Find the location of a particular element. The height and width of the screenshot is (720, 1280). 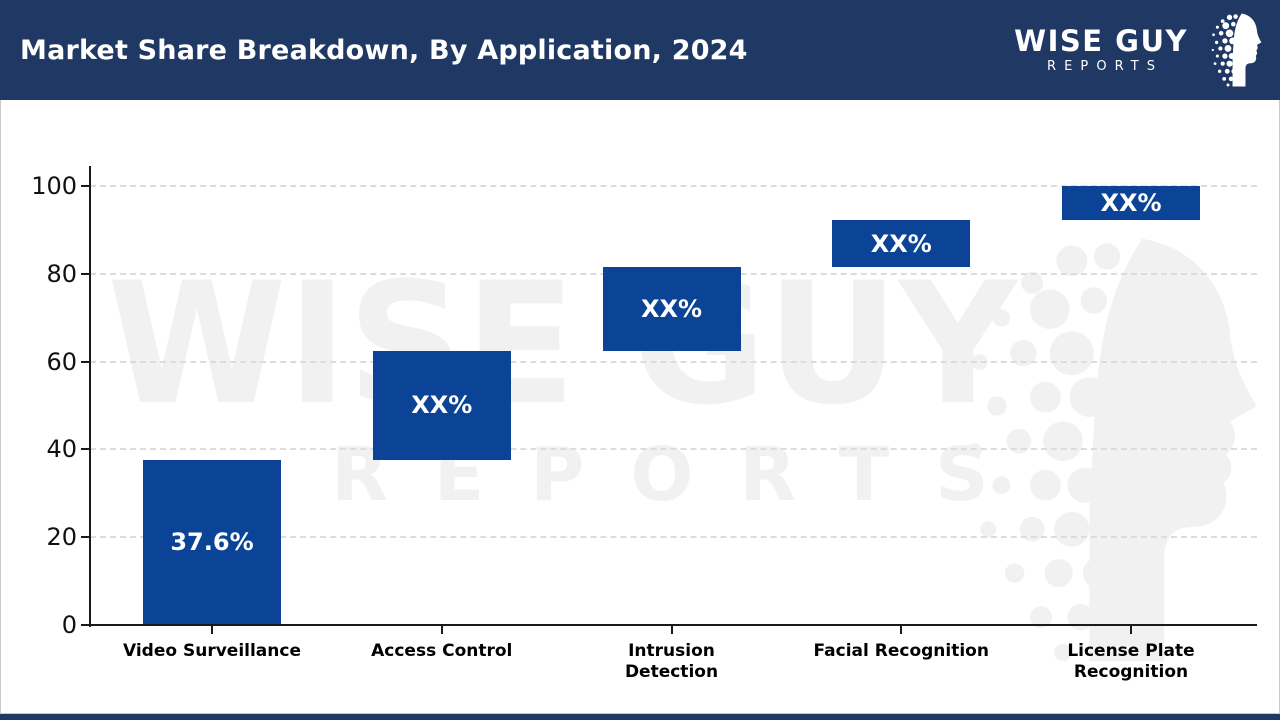

bar-intrusion-detection: XX% is located at coordinates (671, 309).